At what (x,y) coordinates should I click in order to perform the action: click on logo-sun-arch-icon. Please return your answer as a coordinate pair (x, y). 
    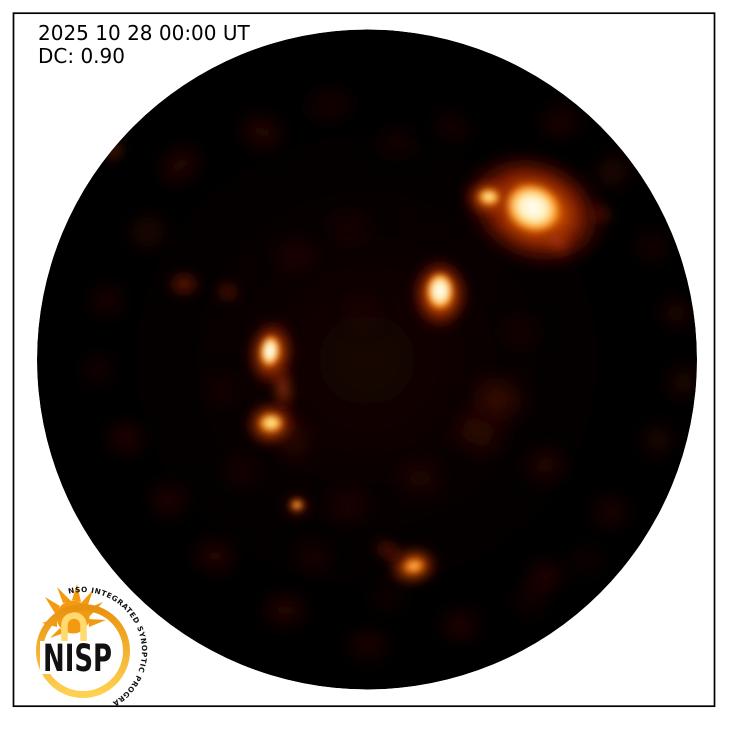
    Looking at the image, I should click on (74, 627).